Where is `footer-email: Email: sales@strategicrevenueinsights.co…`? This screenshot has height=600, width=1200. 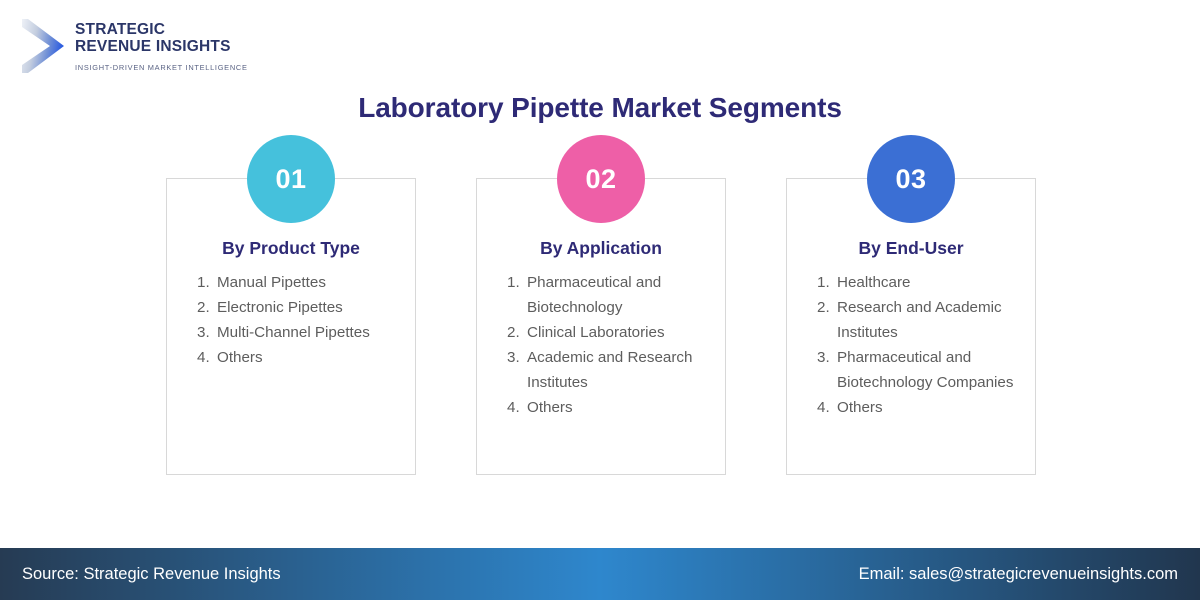
footer-email: Email: sales@strategicrevenueinsights.co… is located at coordinates (1018, 573).